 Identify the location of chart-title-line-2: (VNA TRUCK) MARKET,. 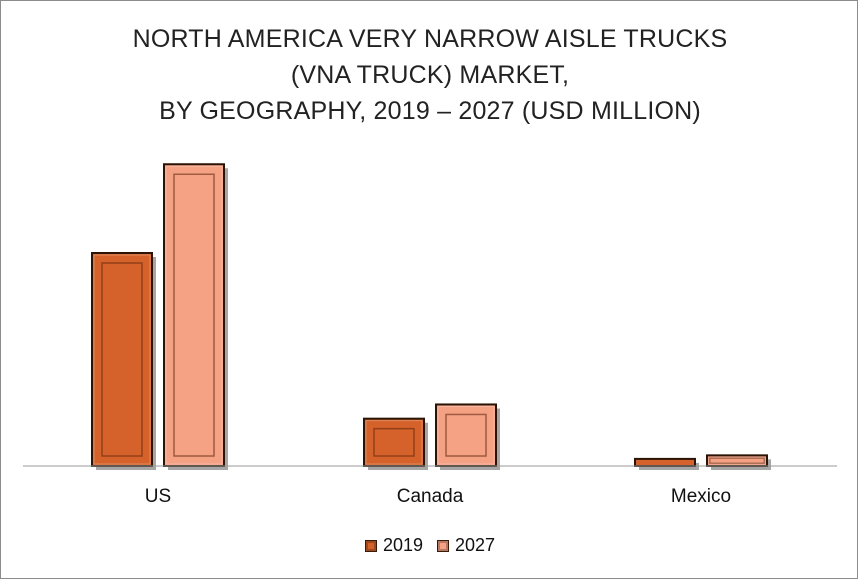
(430, 75).